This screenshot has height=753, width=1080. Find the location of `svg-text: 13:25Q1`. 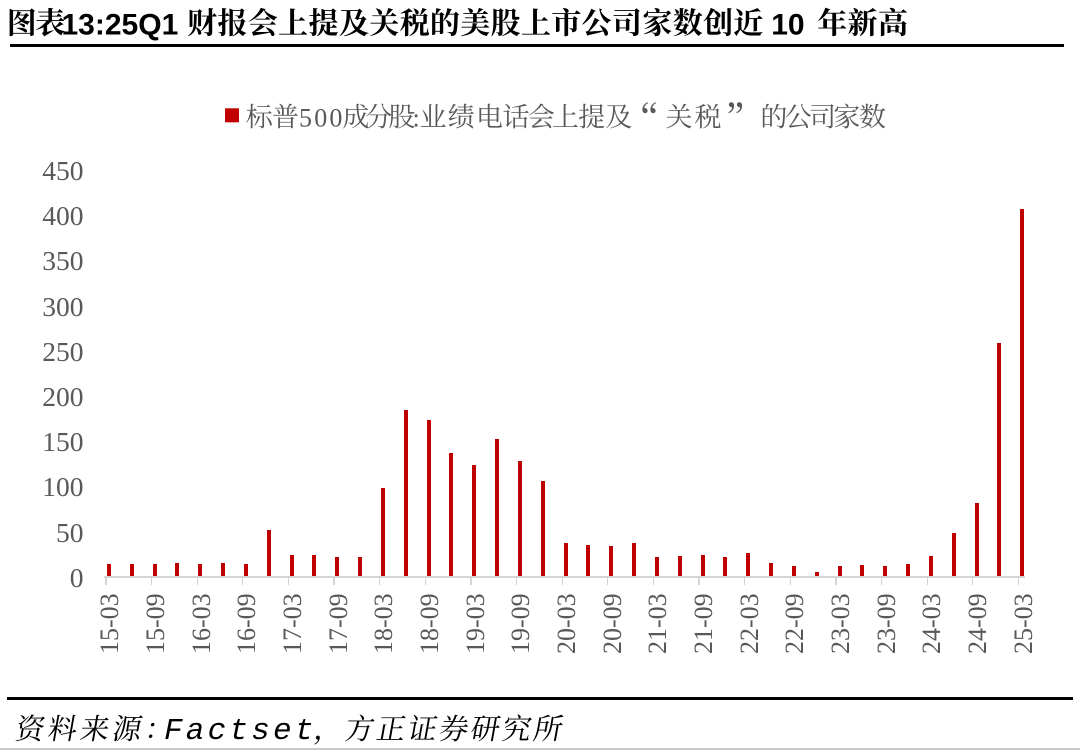

svg-text: 13:25Q1 is located at coordinates (120, 25).